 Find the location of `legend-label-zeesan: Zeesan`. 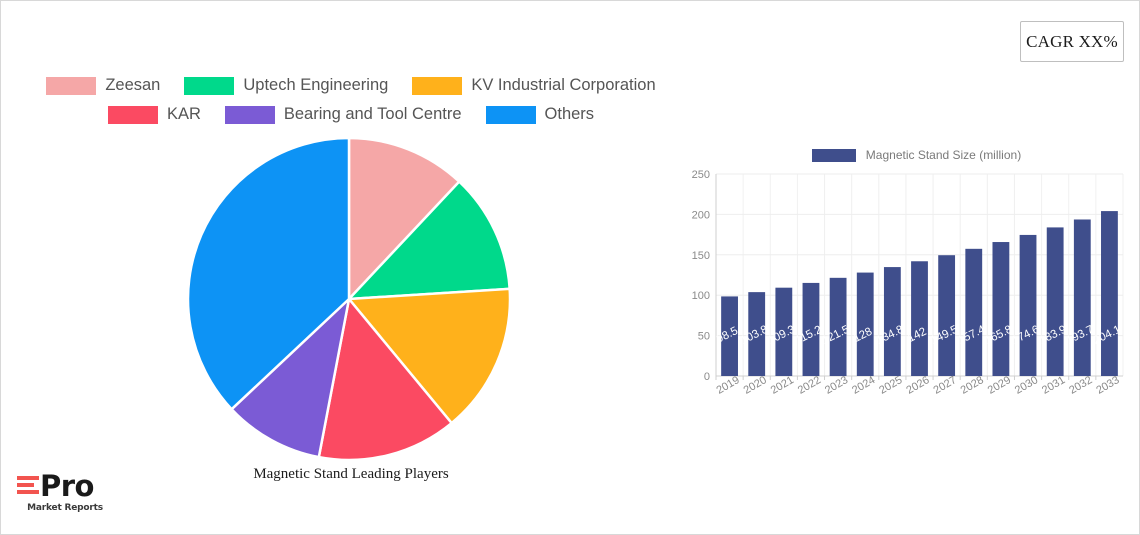

legend-label-zeesan: Zeesan is located at coordinates (133, 85).